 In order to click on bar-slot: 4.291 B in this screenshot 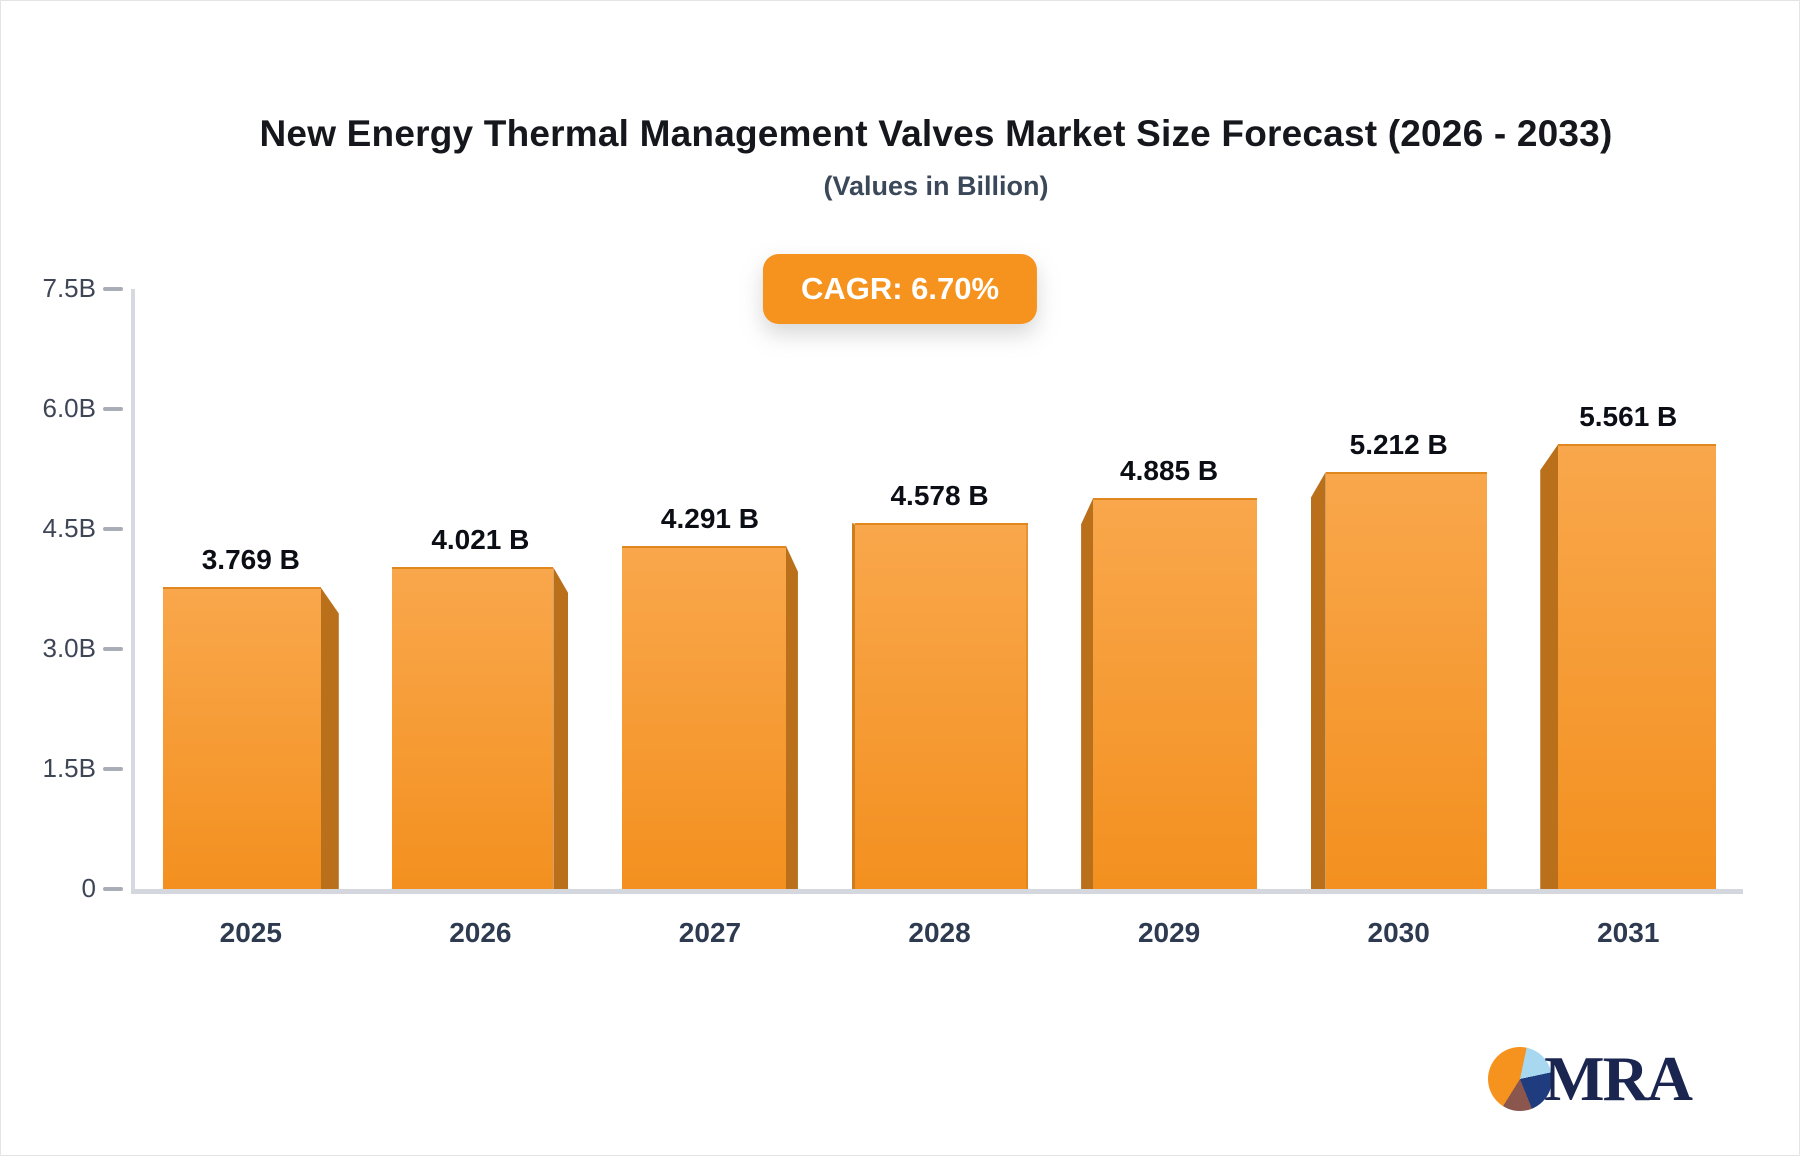, I will do `click(710, 589)`.